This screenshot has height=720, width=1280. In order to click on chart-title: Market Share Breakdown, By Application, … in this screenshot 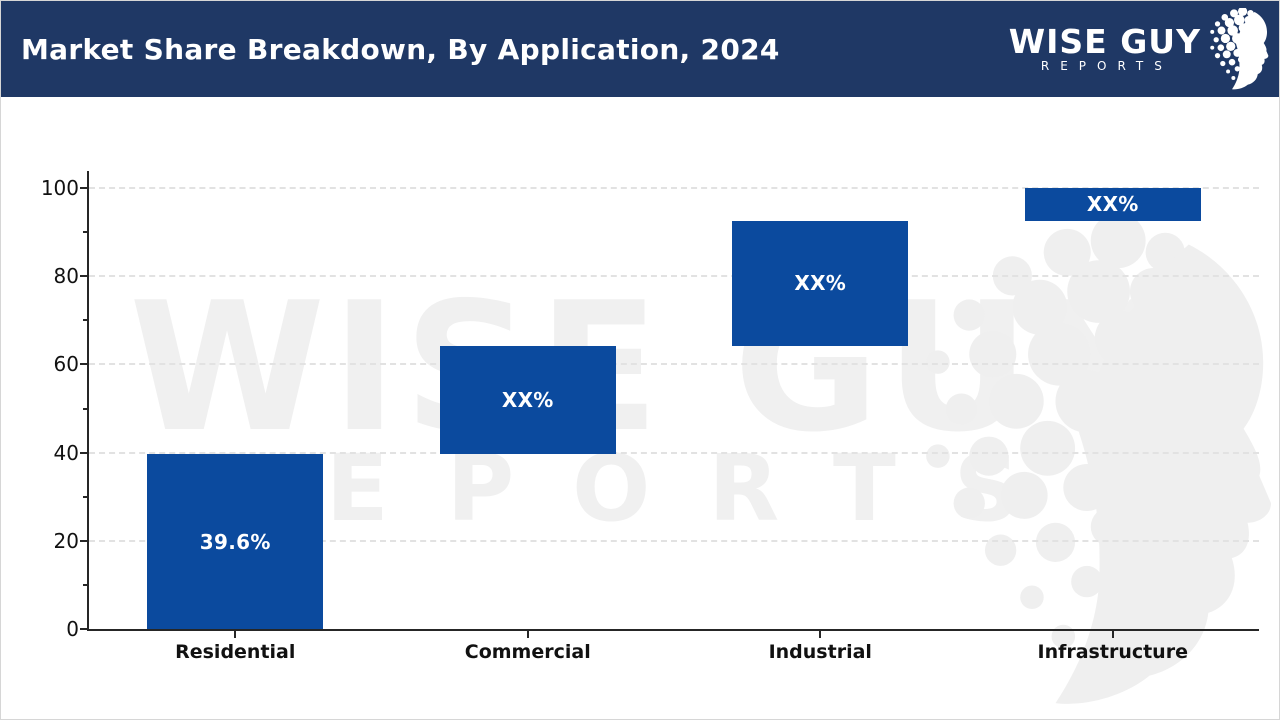, I will do `click(400, 49)`.